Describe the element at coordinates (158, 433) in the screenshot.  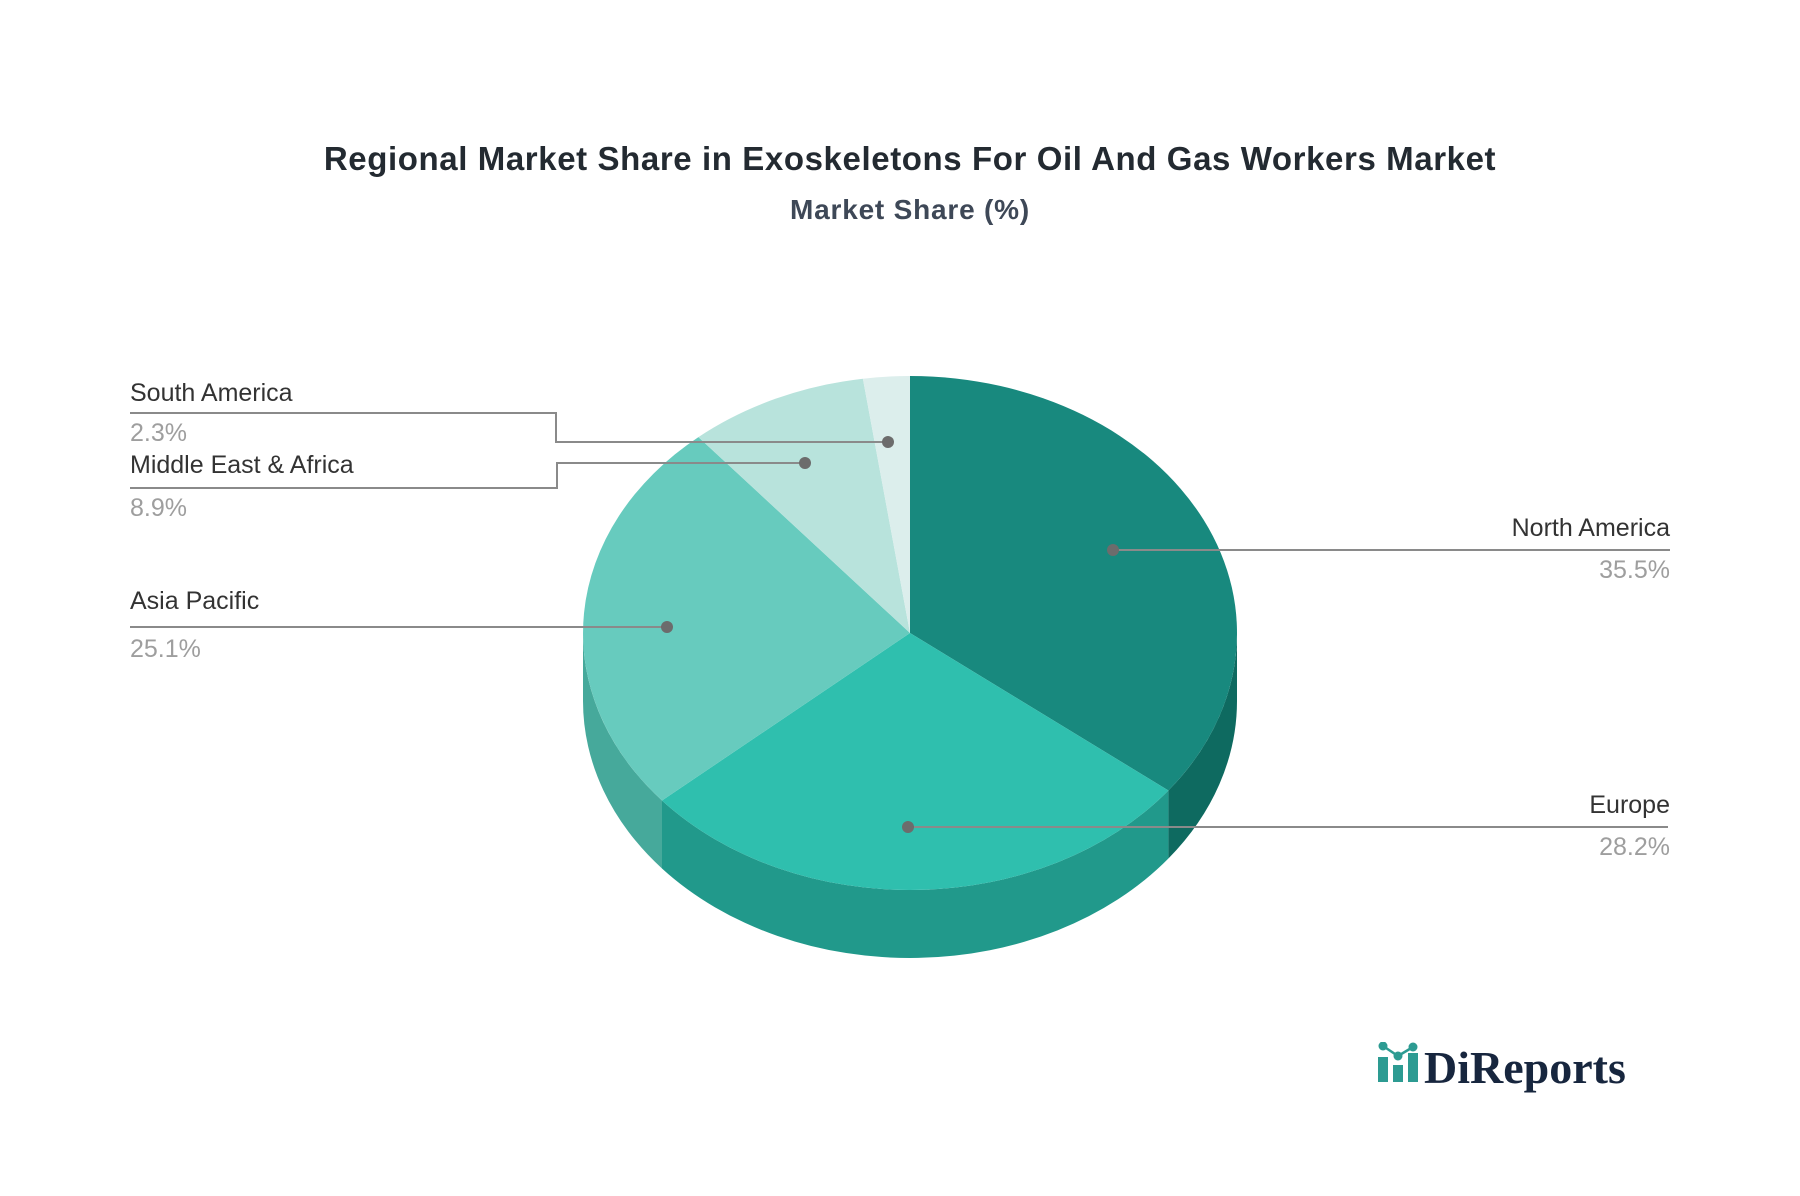
I see `value-south-america: 2.3%` at that location.